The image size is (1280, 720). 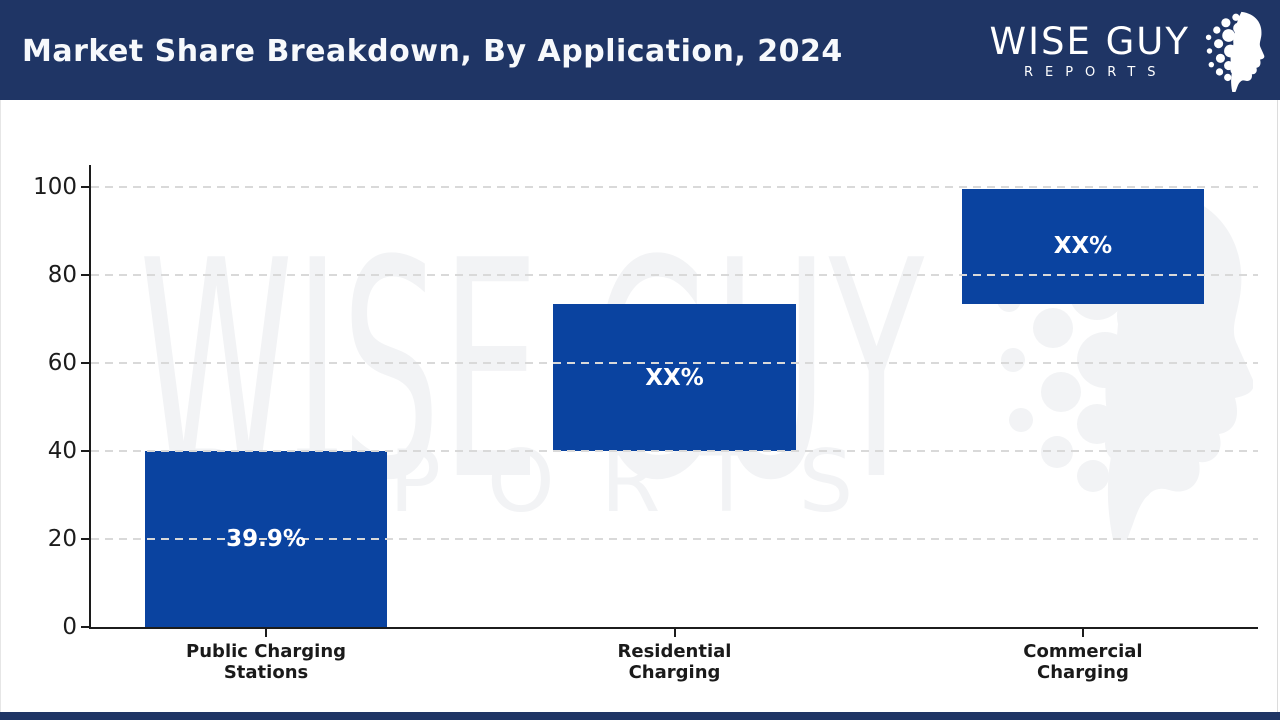 I want to click on bar, so click(x=674, y=378).